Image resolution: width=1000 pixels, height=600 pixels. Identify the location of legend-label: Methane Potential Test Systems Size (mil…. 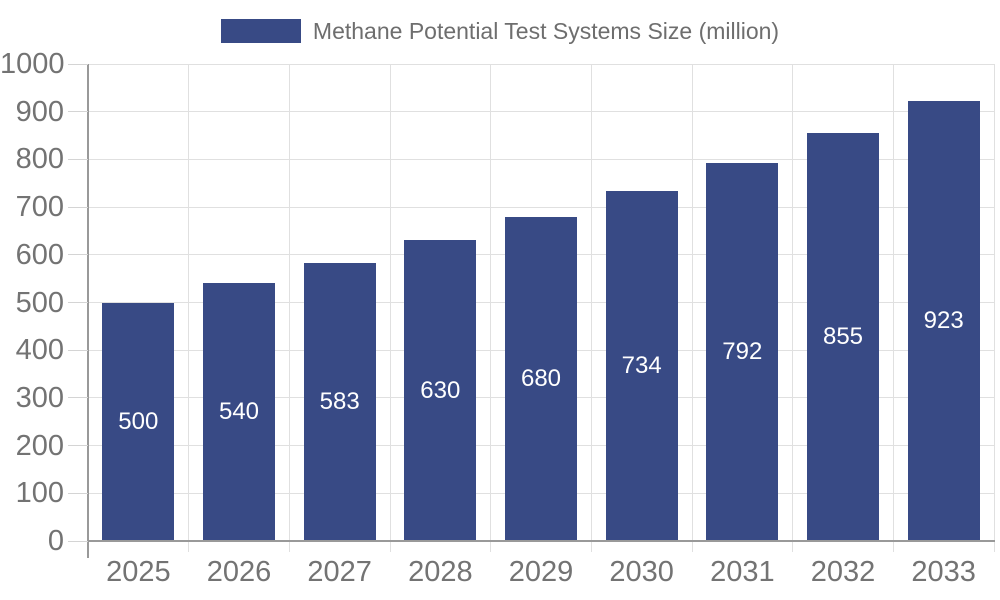
(546, 31).